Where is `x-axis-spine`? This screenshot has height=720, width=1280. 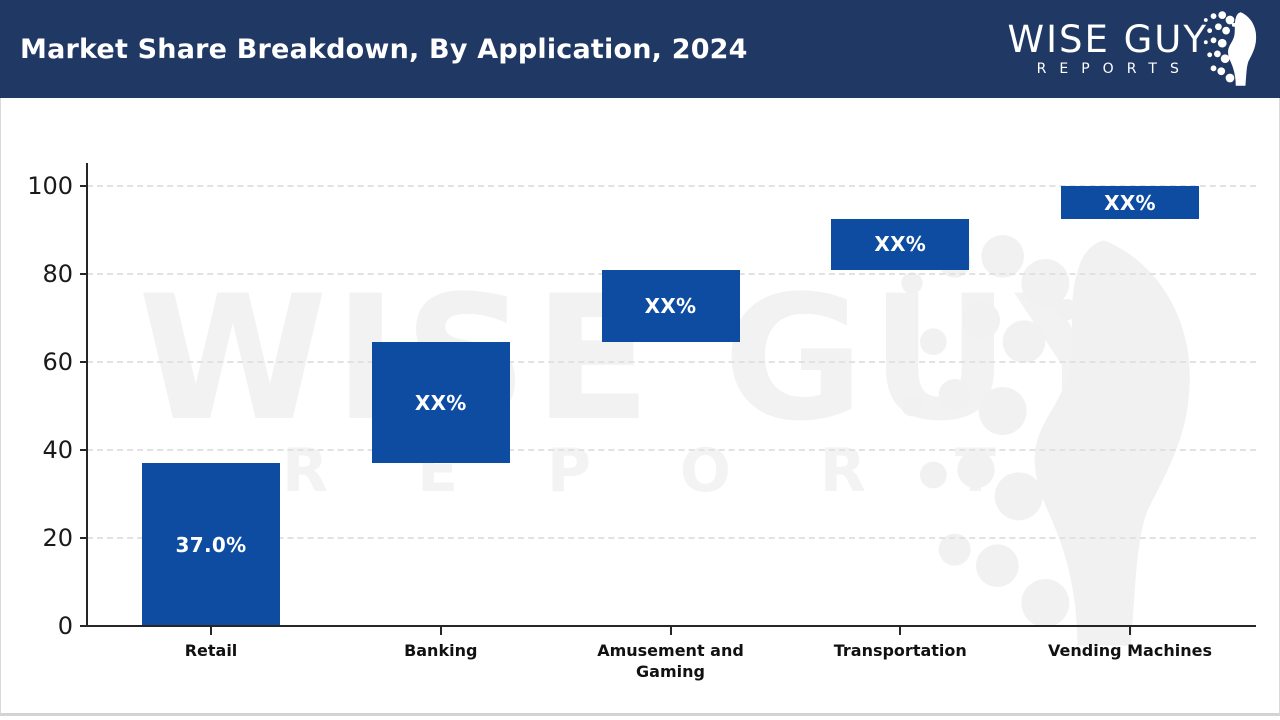 x-axis-spine is located at coordinates (671, 626).